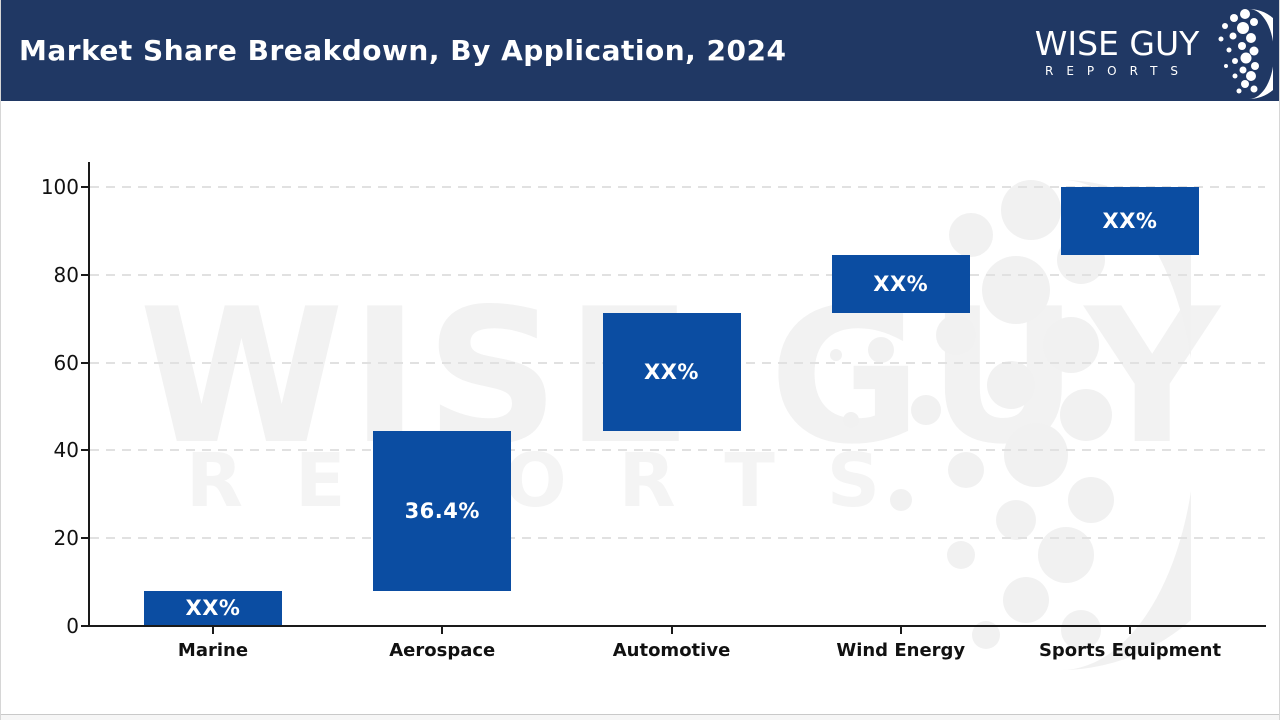 This screenshot has width=1280, height=720. I want to click on bar-wind-energy: XX%, so click(900, 284).